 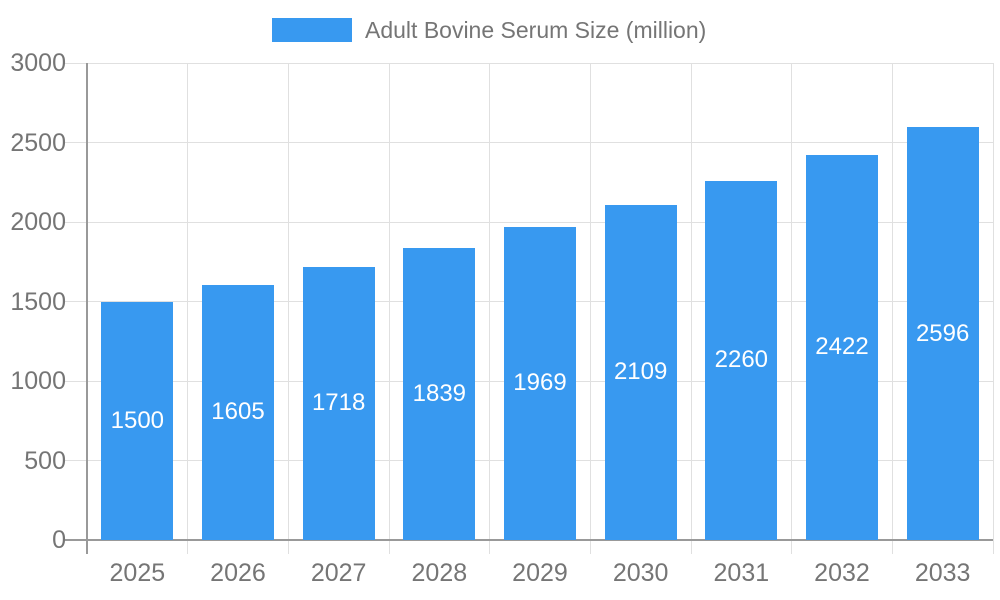 What do you see at coordinates (540, 573) in the screenshot?
I see `x-tick-label: 2029` at bounding box center [540, 573].